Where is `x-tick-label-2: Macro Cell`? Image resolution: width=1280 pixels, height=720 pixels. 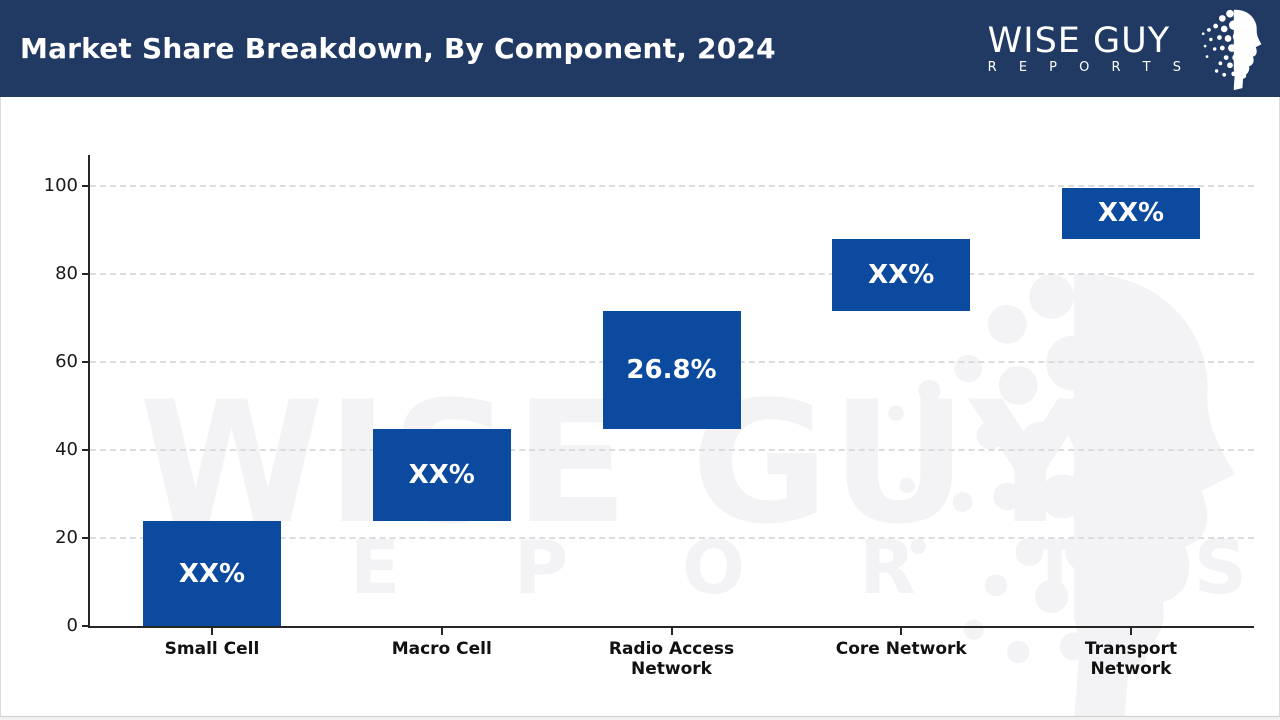
x-tick-label-2: Macro Cell is located at coordinates (441, 649).